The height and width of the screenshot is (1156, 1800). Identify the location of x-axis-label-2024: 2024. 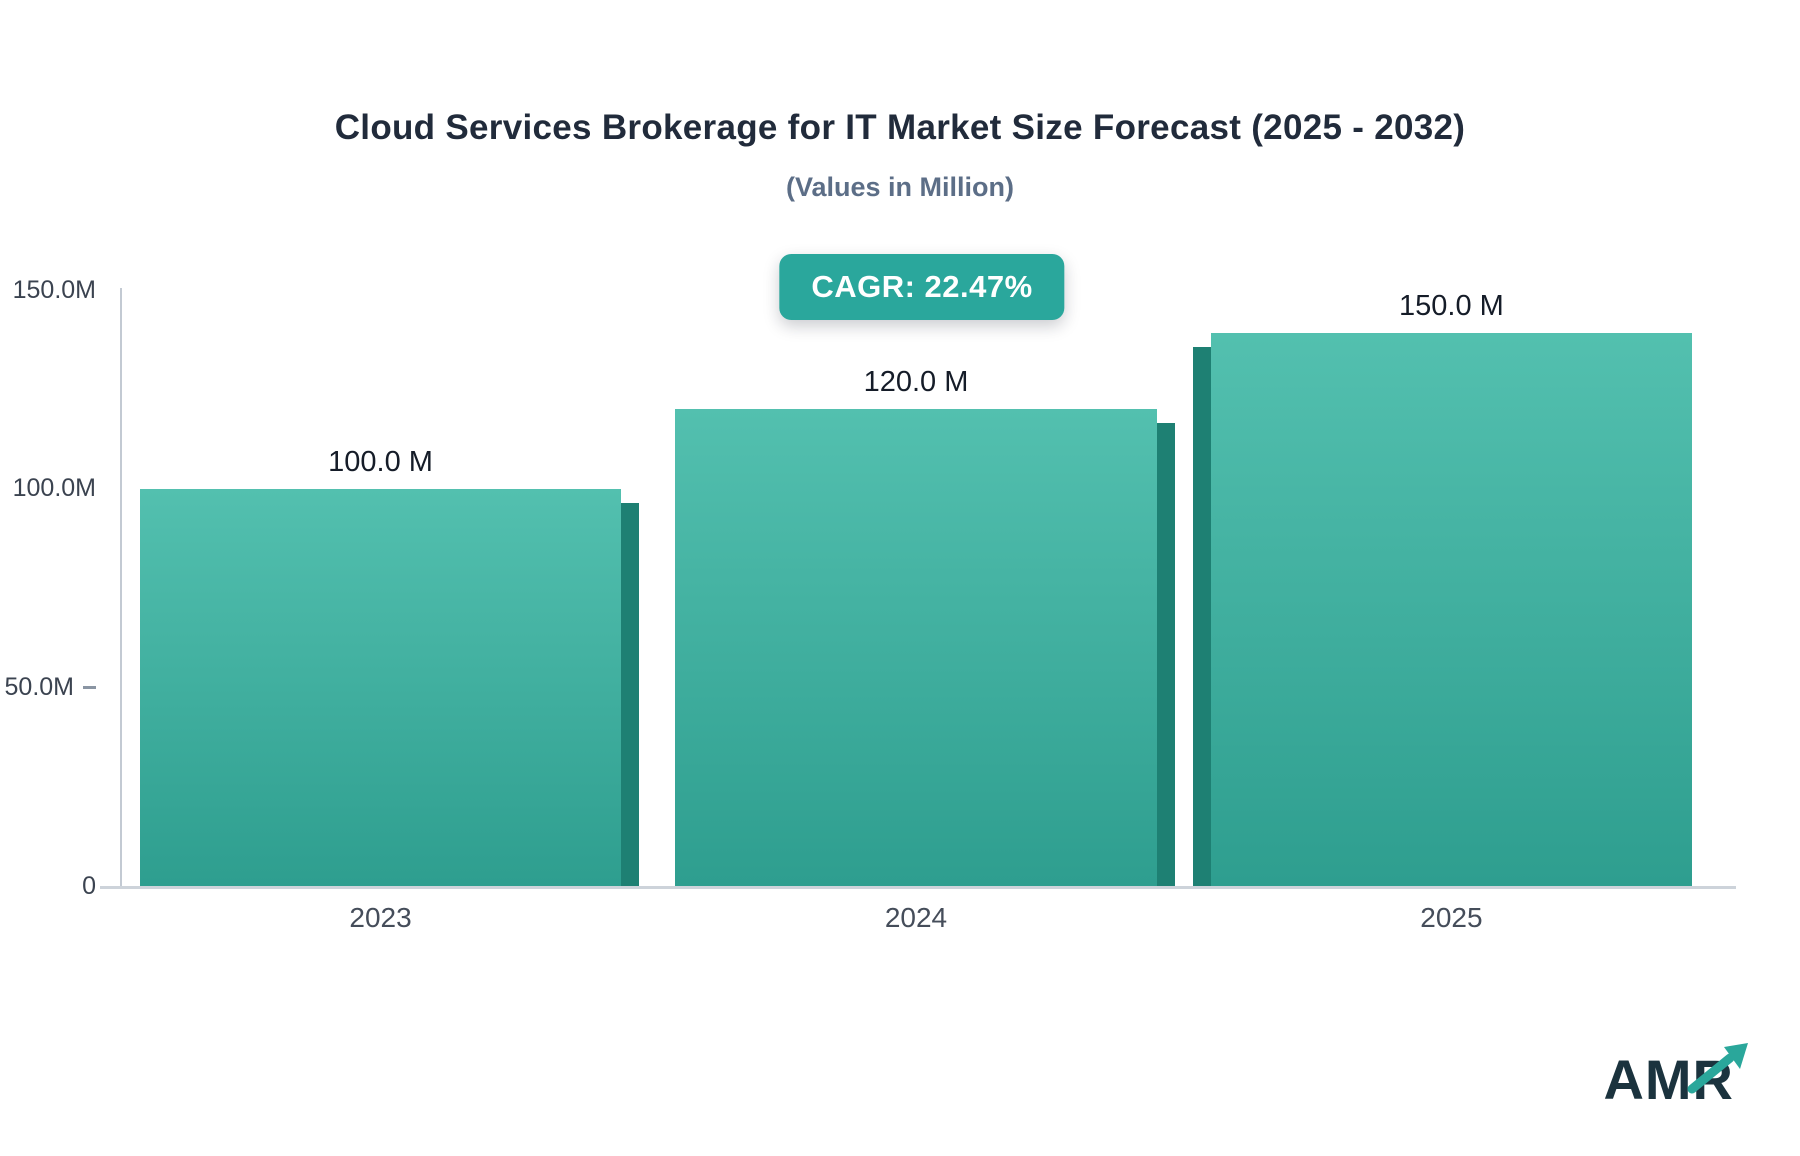
(916, 917).